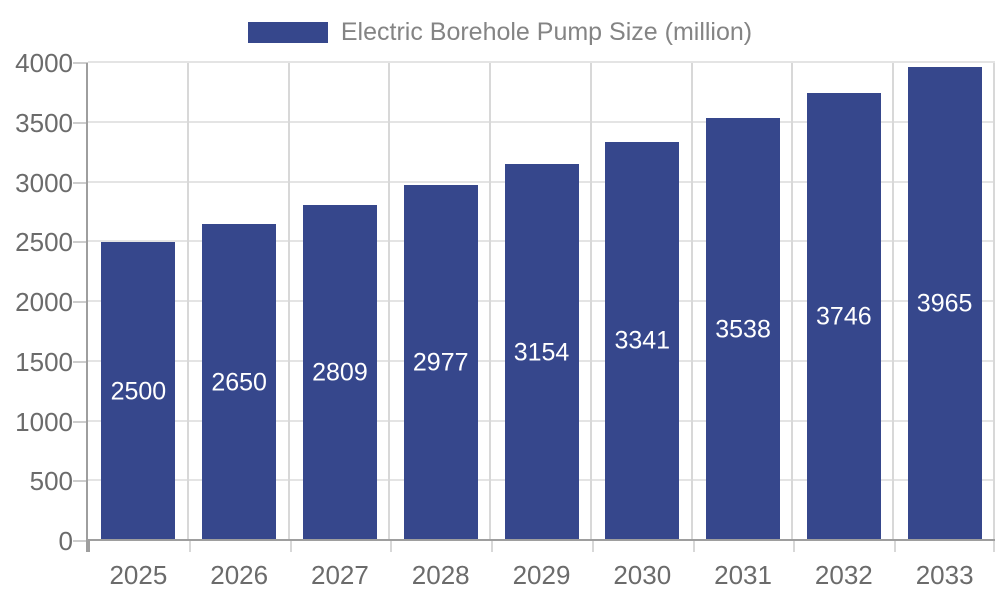 The image size is (1000, 600). Describe the element at coordinates (541, 540) in the screenshot. I see `x-axis-line` at that location.